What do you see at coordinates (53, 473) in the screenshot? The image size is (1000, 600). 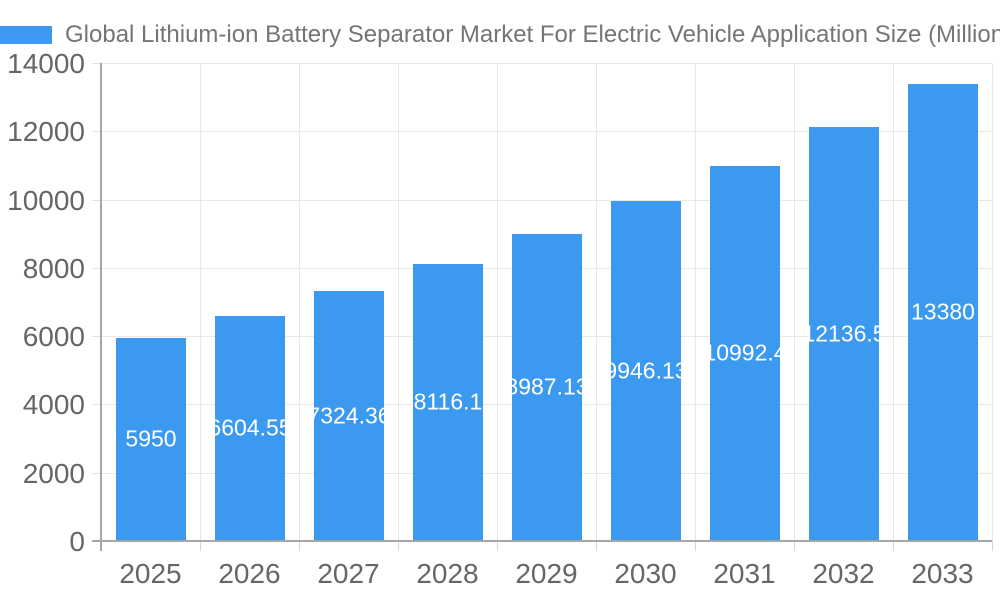 I see `y-axis-tick-label: 2000` at bounding box center [53, 473].